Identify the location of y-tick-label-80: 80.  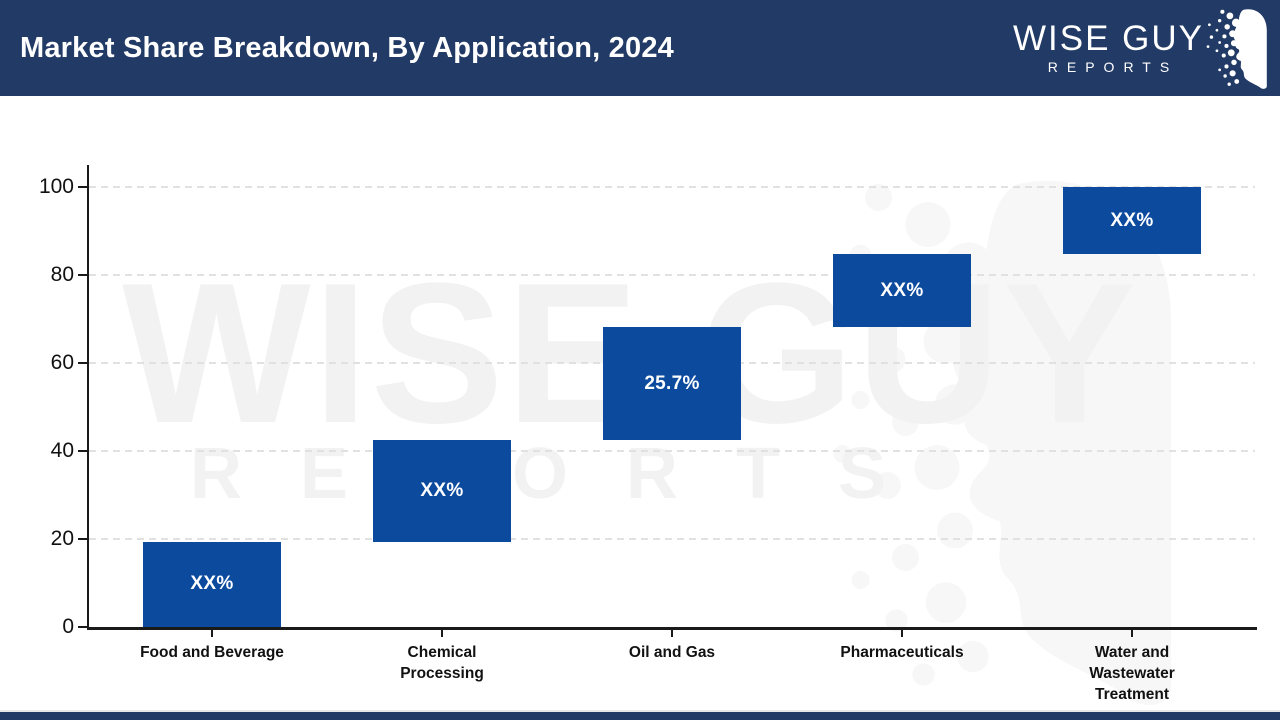
(62, 274).